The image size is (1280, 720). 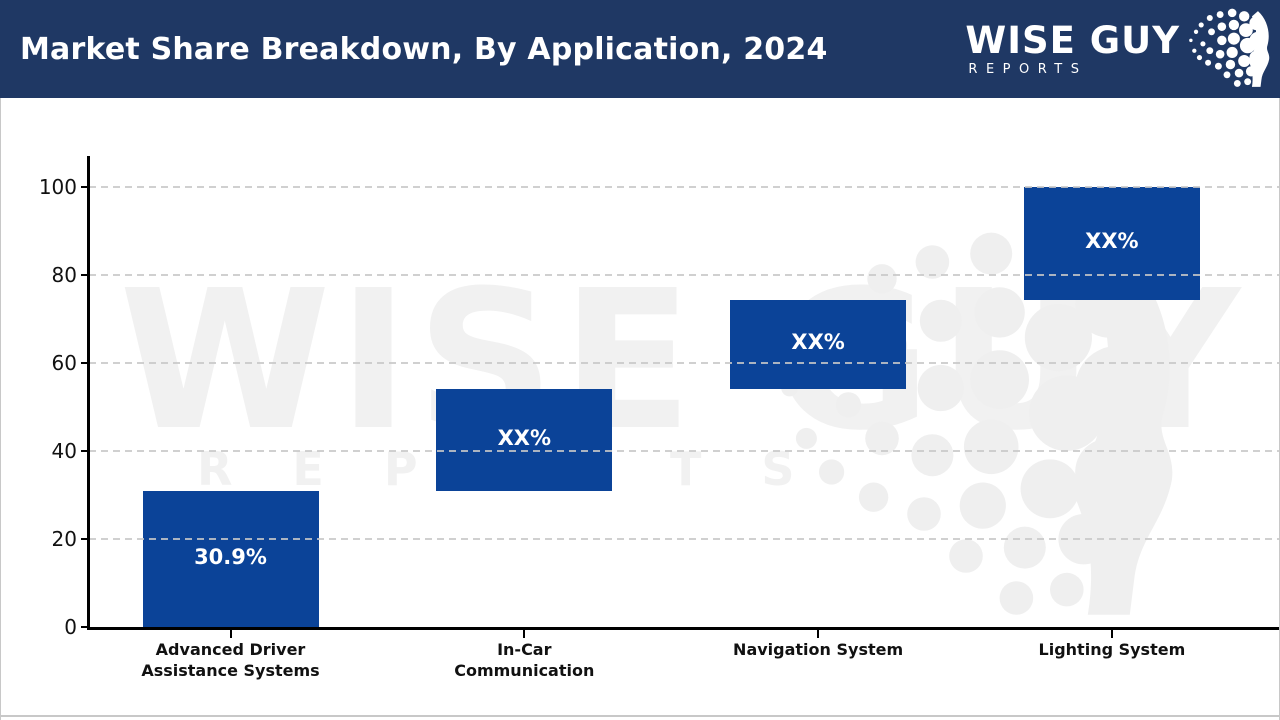 I want to click on y-axis-line, so click(x=88, y=393).